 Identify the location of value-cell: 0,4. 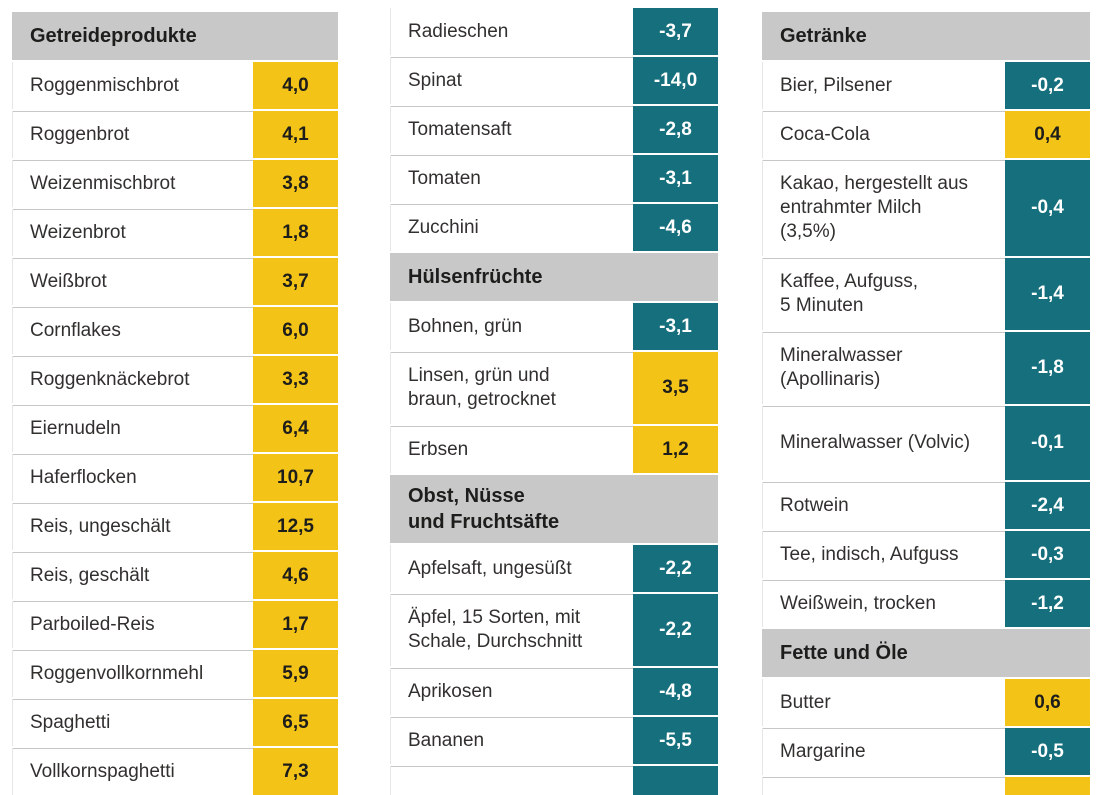
(1047, 134).